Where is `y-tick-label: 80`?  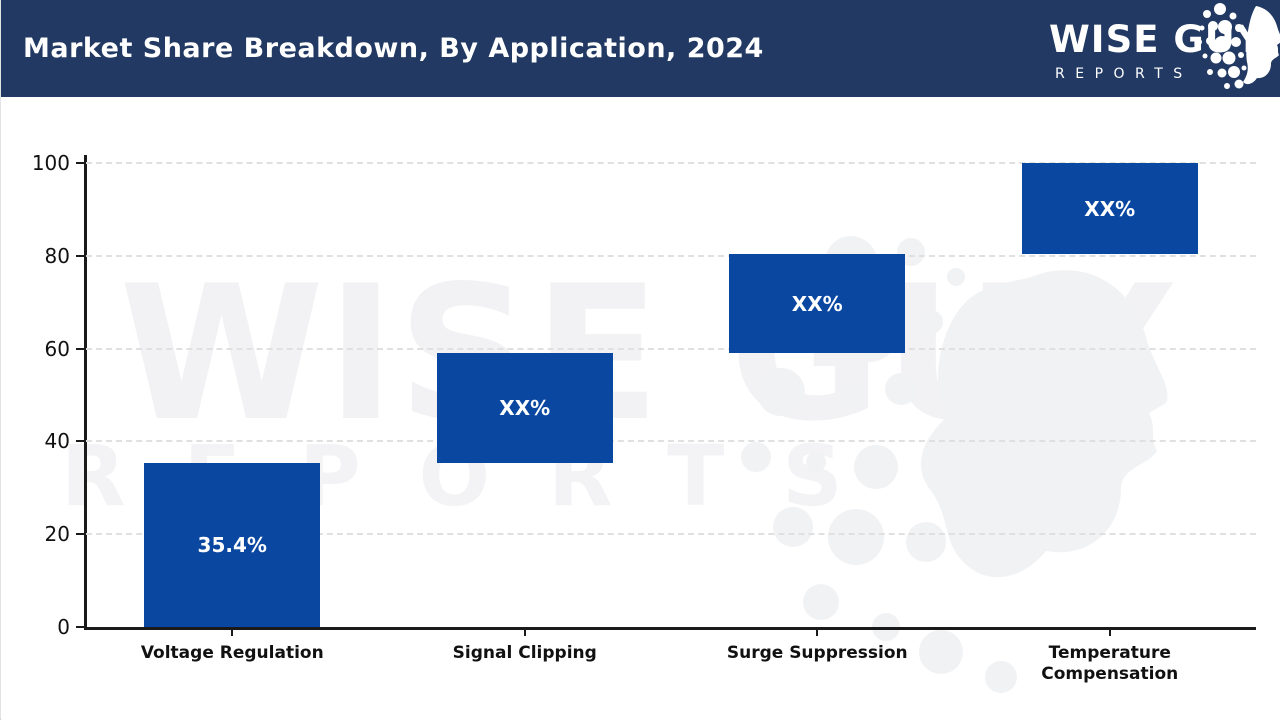 y-tick-label: 80 is located at coordinates (57, 255).